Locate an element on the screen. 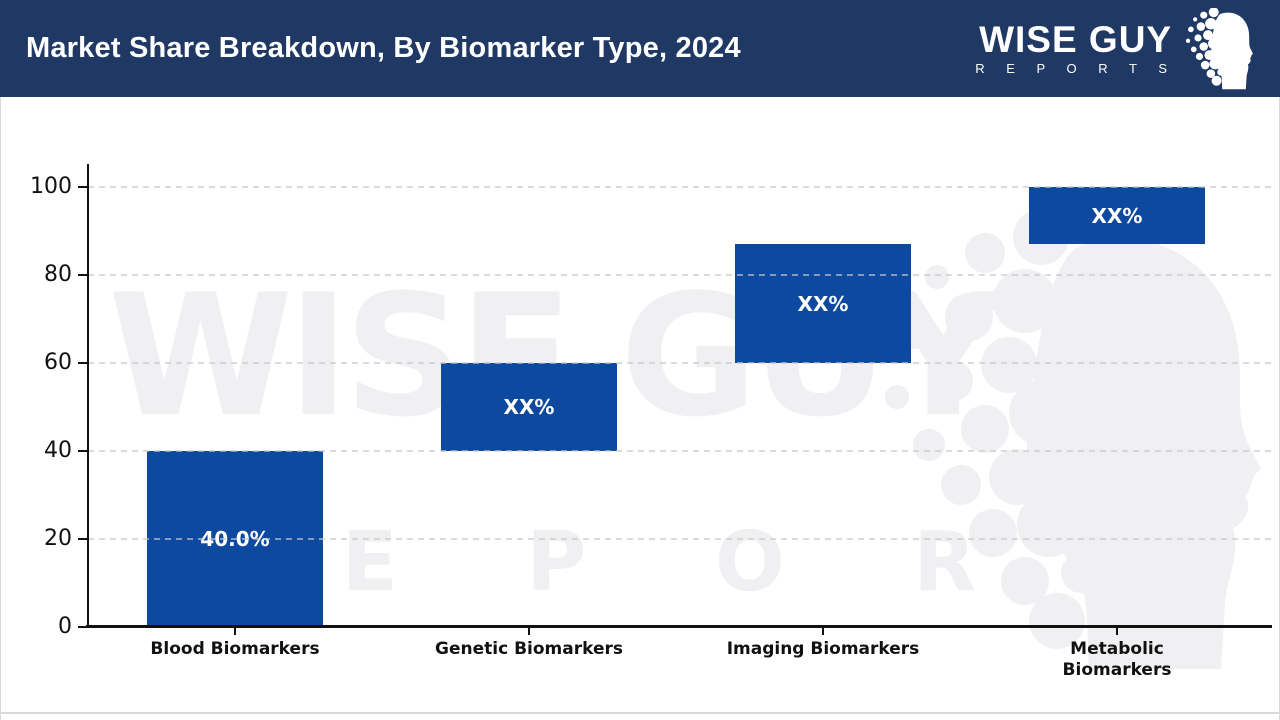 The image size is (1280, 720). logo-subtitle: R E P O R T S is located at coordinates (1075, 68).